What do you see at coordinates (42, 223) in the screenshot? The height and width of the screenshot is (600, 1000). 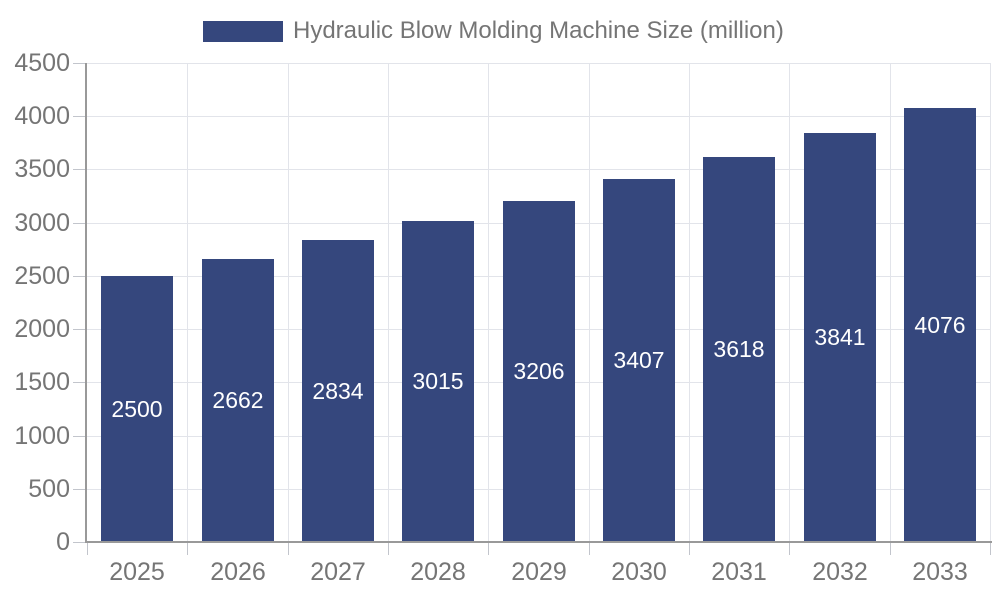 I see `y-tick-label: 3000` at bounding box center [42, 223].